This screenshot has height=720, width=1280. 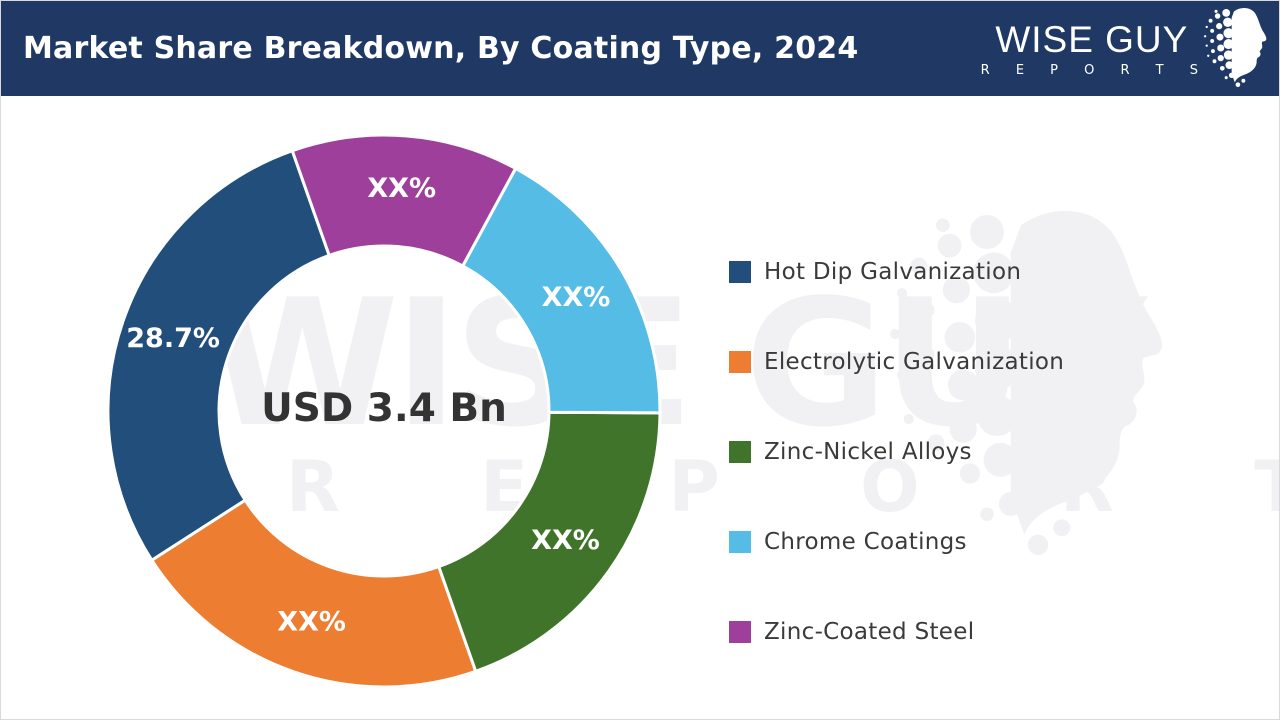 What do you see at coordinates (218, 355) in the screenshot?
I see `donut-segment-hot-dip-galvanization` at bounding box center [218, 355].